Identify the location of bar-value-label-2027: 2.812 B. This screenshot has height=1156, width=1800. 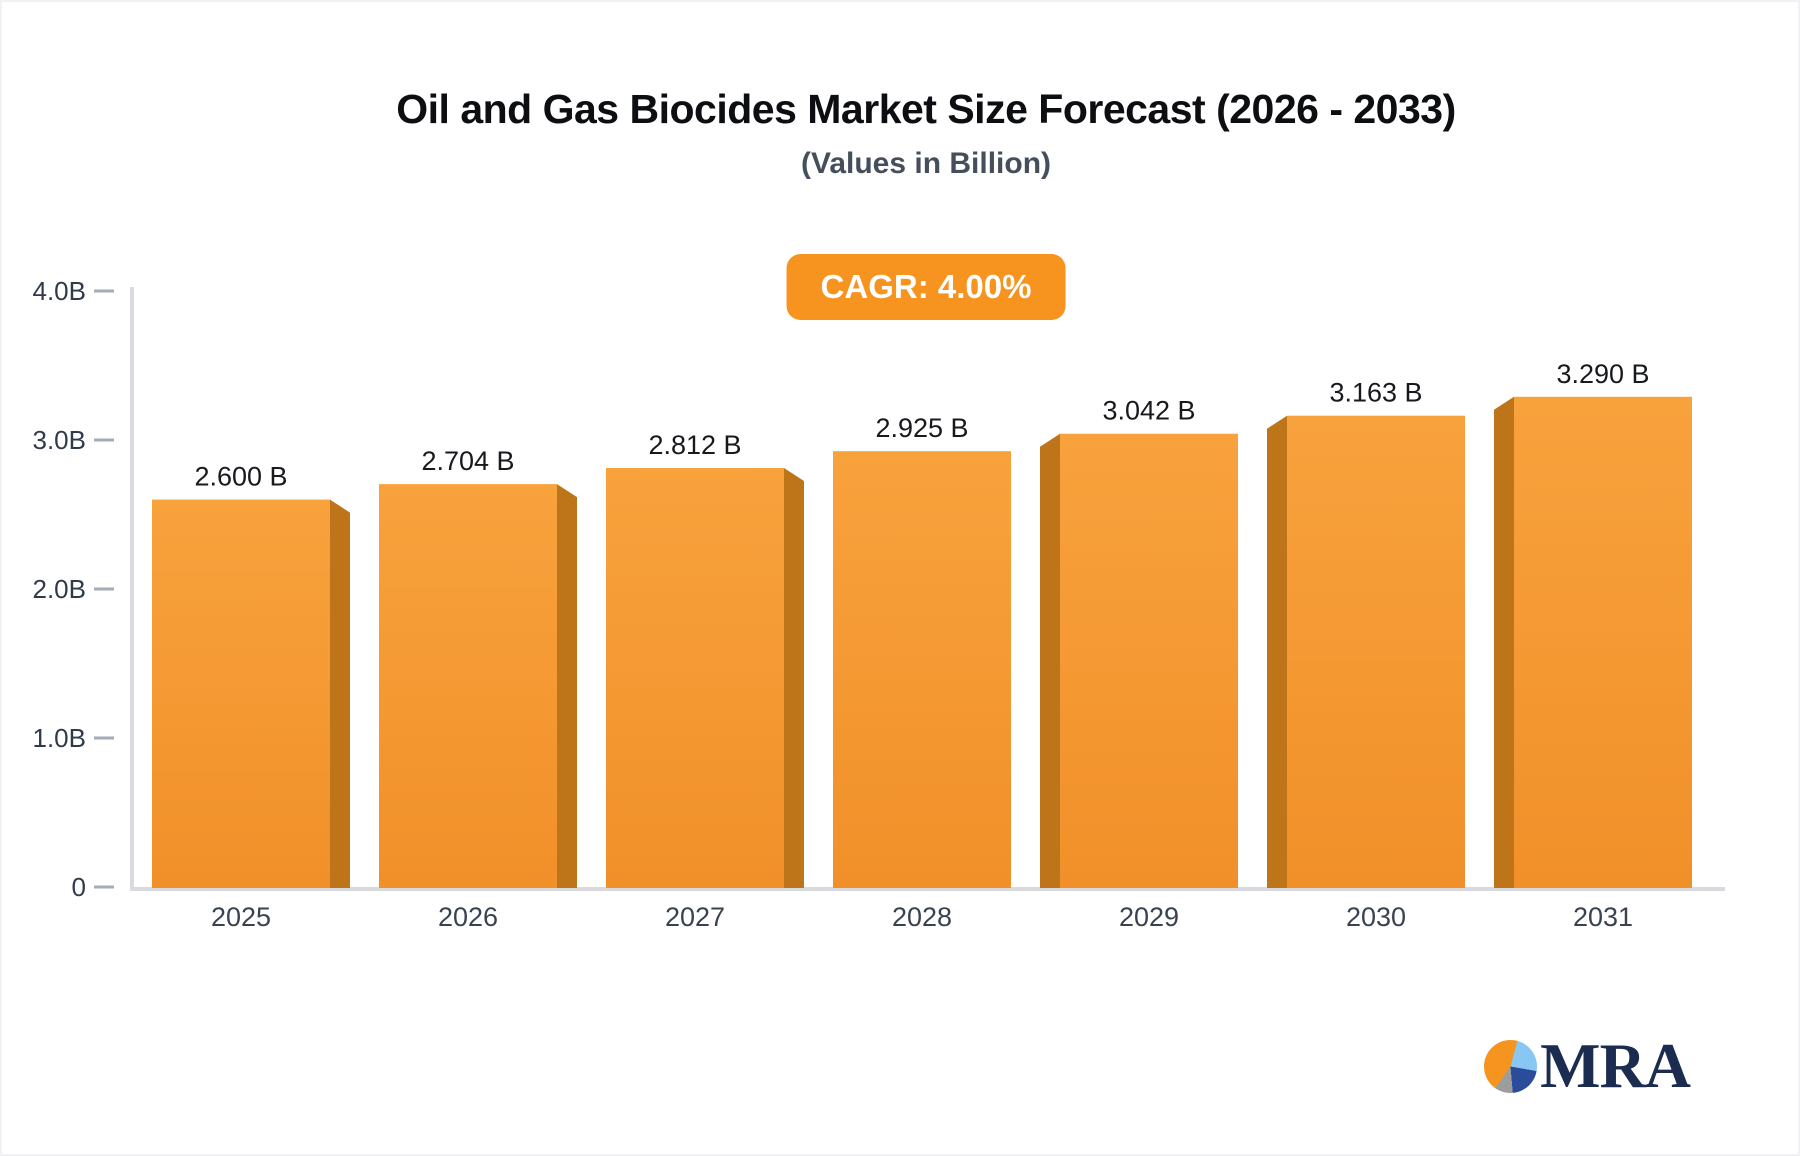
(694, 445).